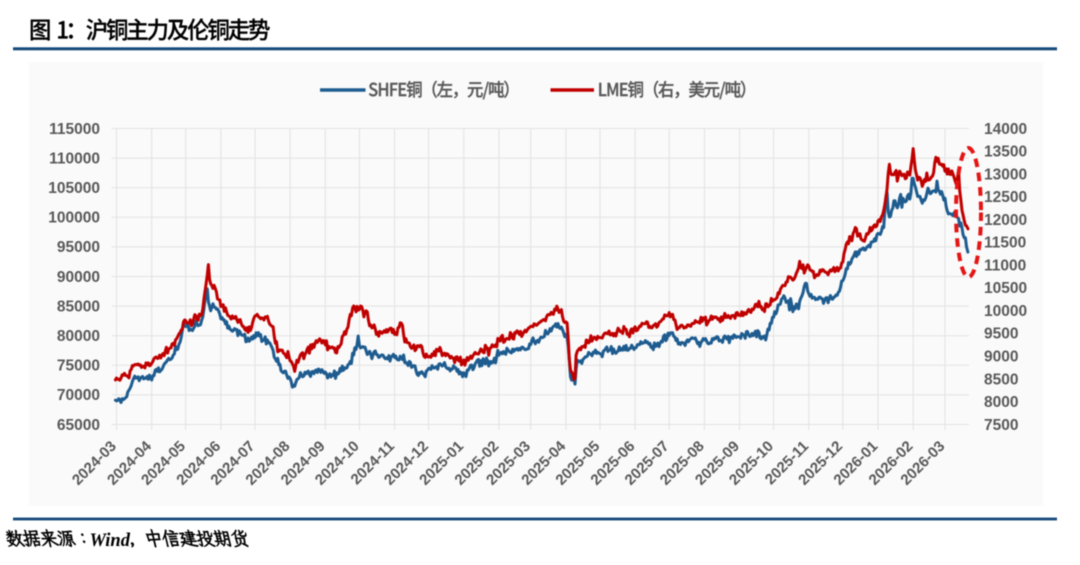 Image resolution: width=1080 pixels, height=565 pixels. Describe the element at coordinates (1001, 334) in the screenshot. I see `svg-text: 9500` at that location.